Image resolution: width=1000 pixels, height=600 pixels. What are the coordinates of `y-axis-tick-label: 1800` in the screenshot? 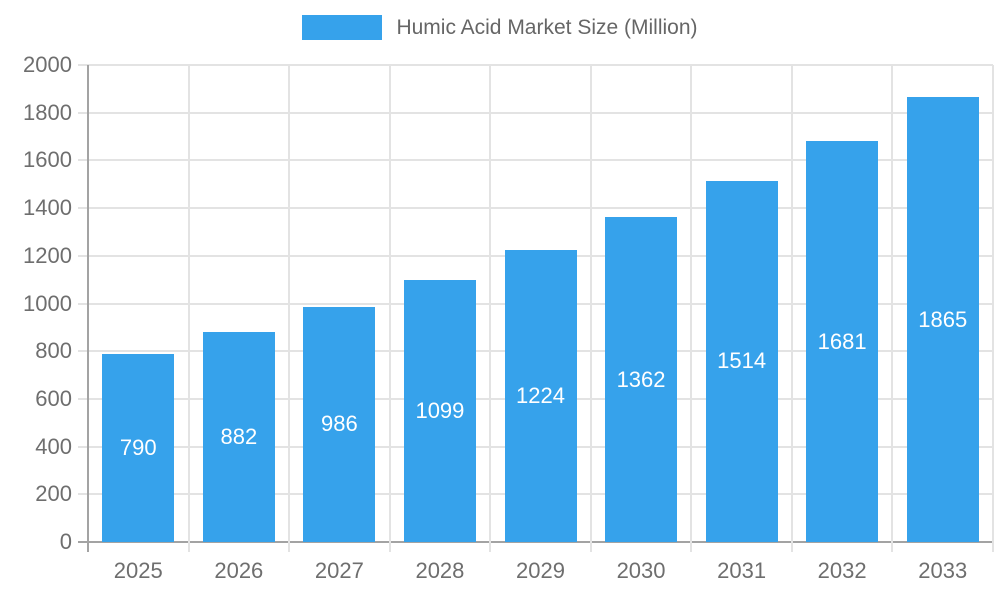 It's located at (47, 112).